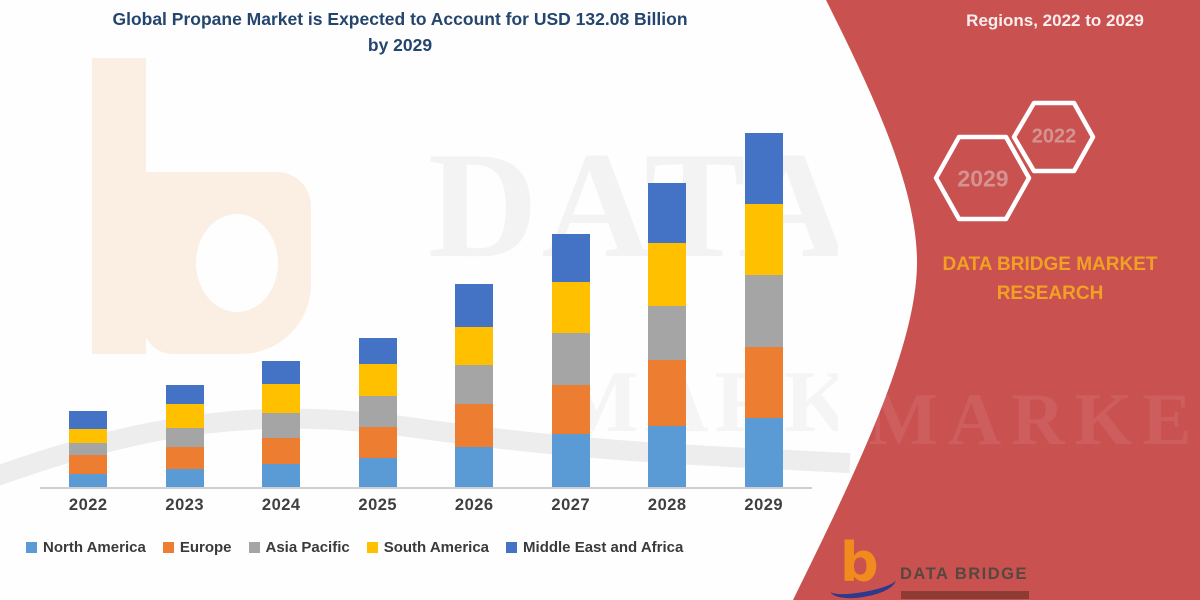  I want to click on legend-item-asia-pacific: Asia Pacific, so click(299, 547).